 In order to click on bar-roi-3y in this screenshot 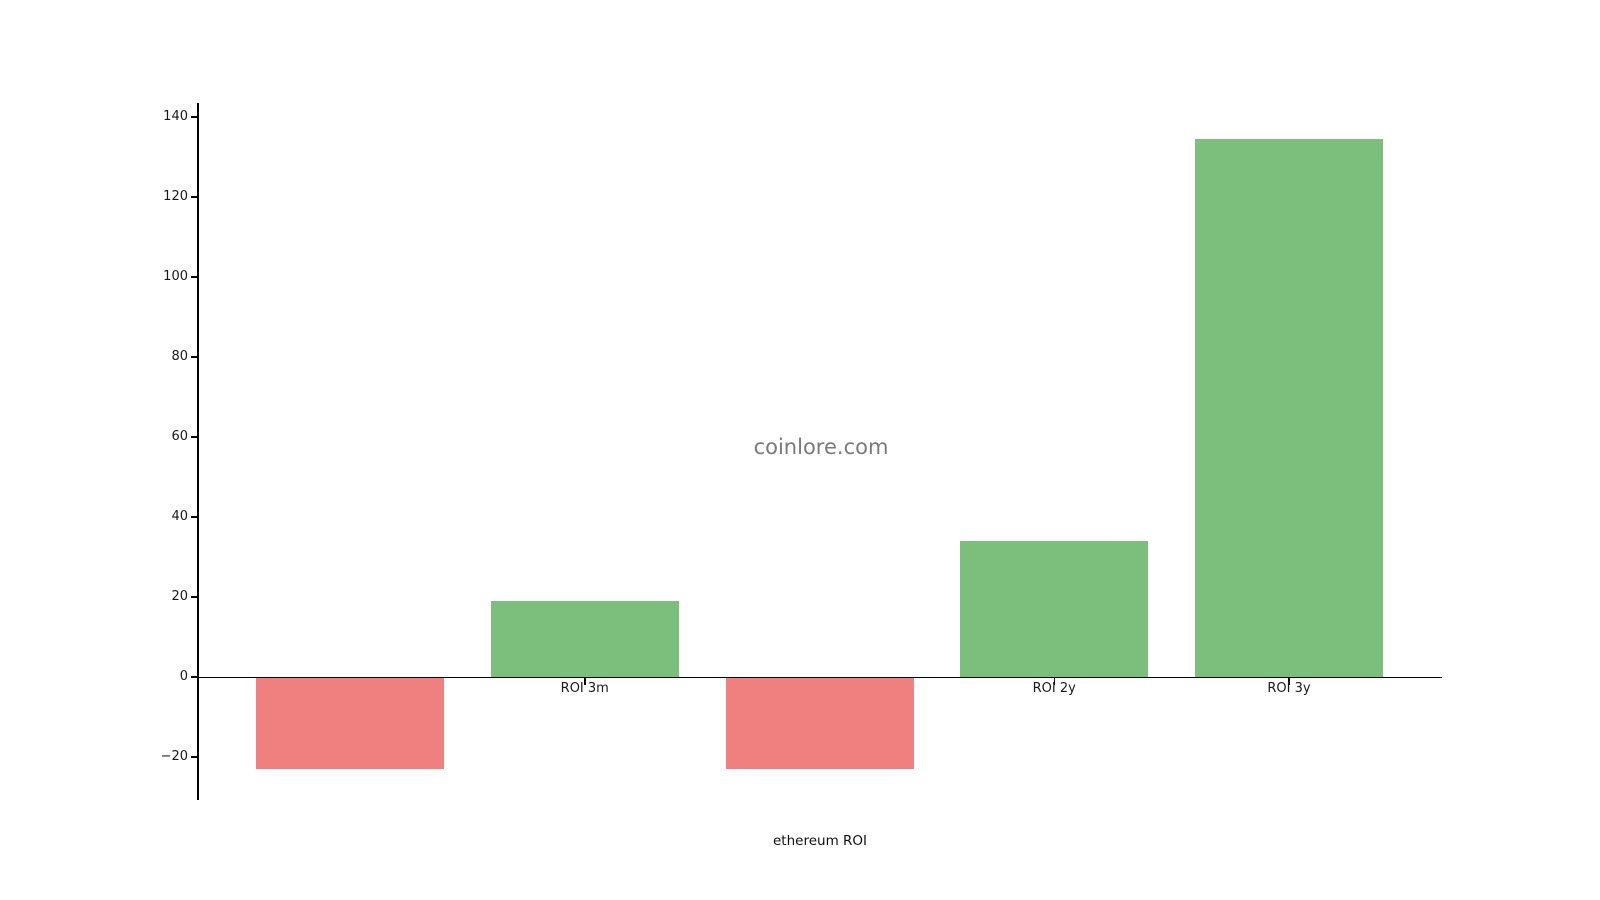, I will do `click(1289, 408)`.